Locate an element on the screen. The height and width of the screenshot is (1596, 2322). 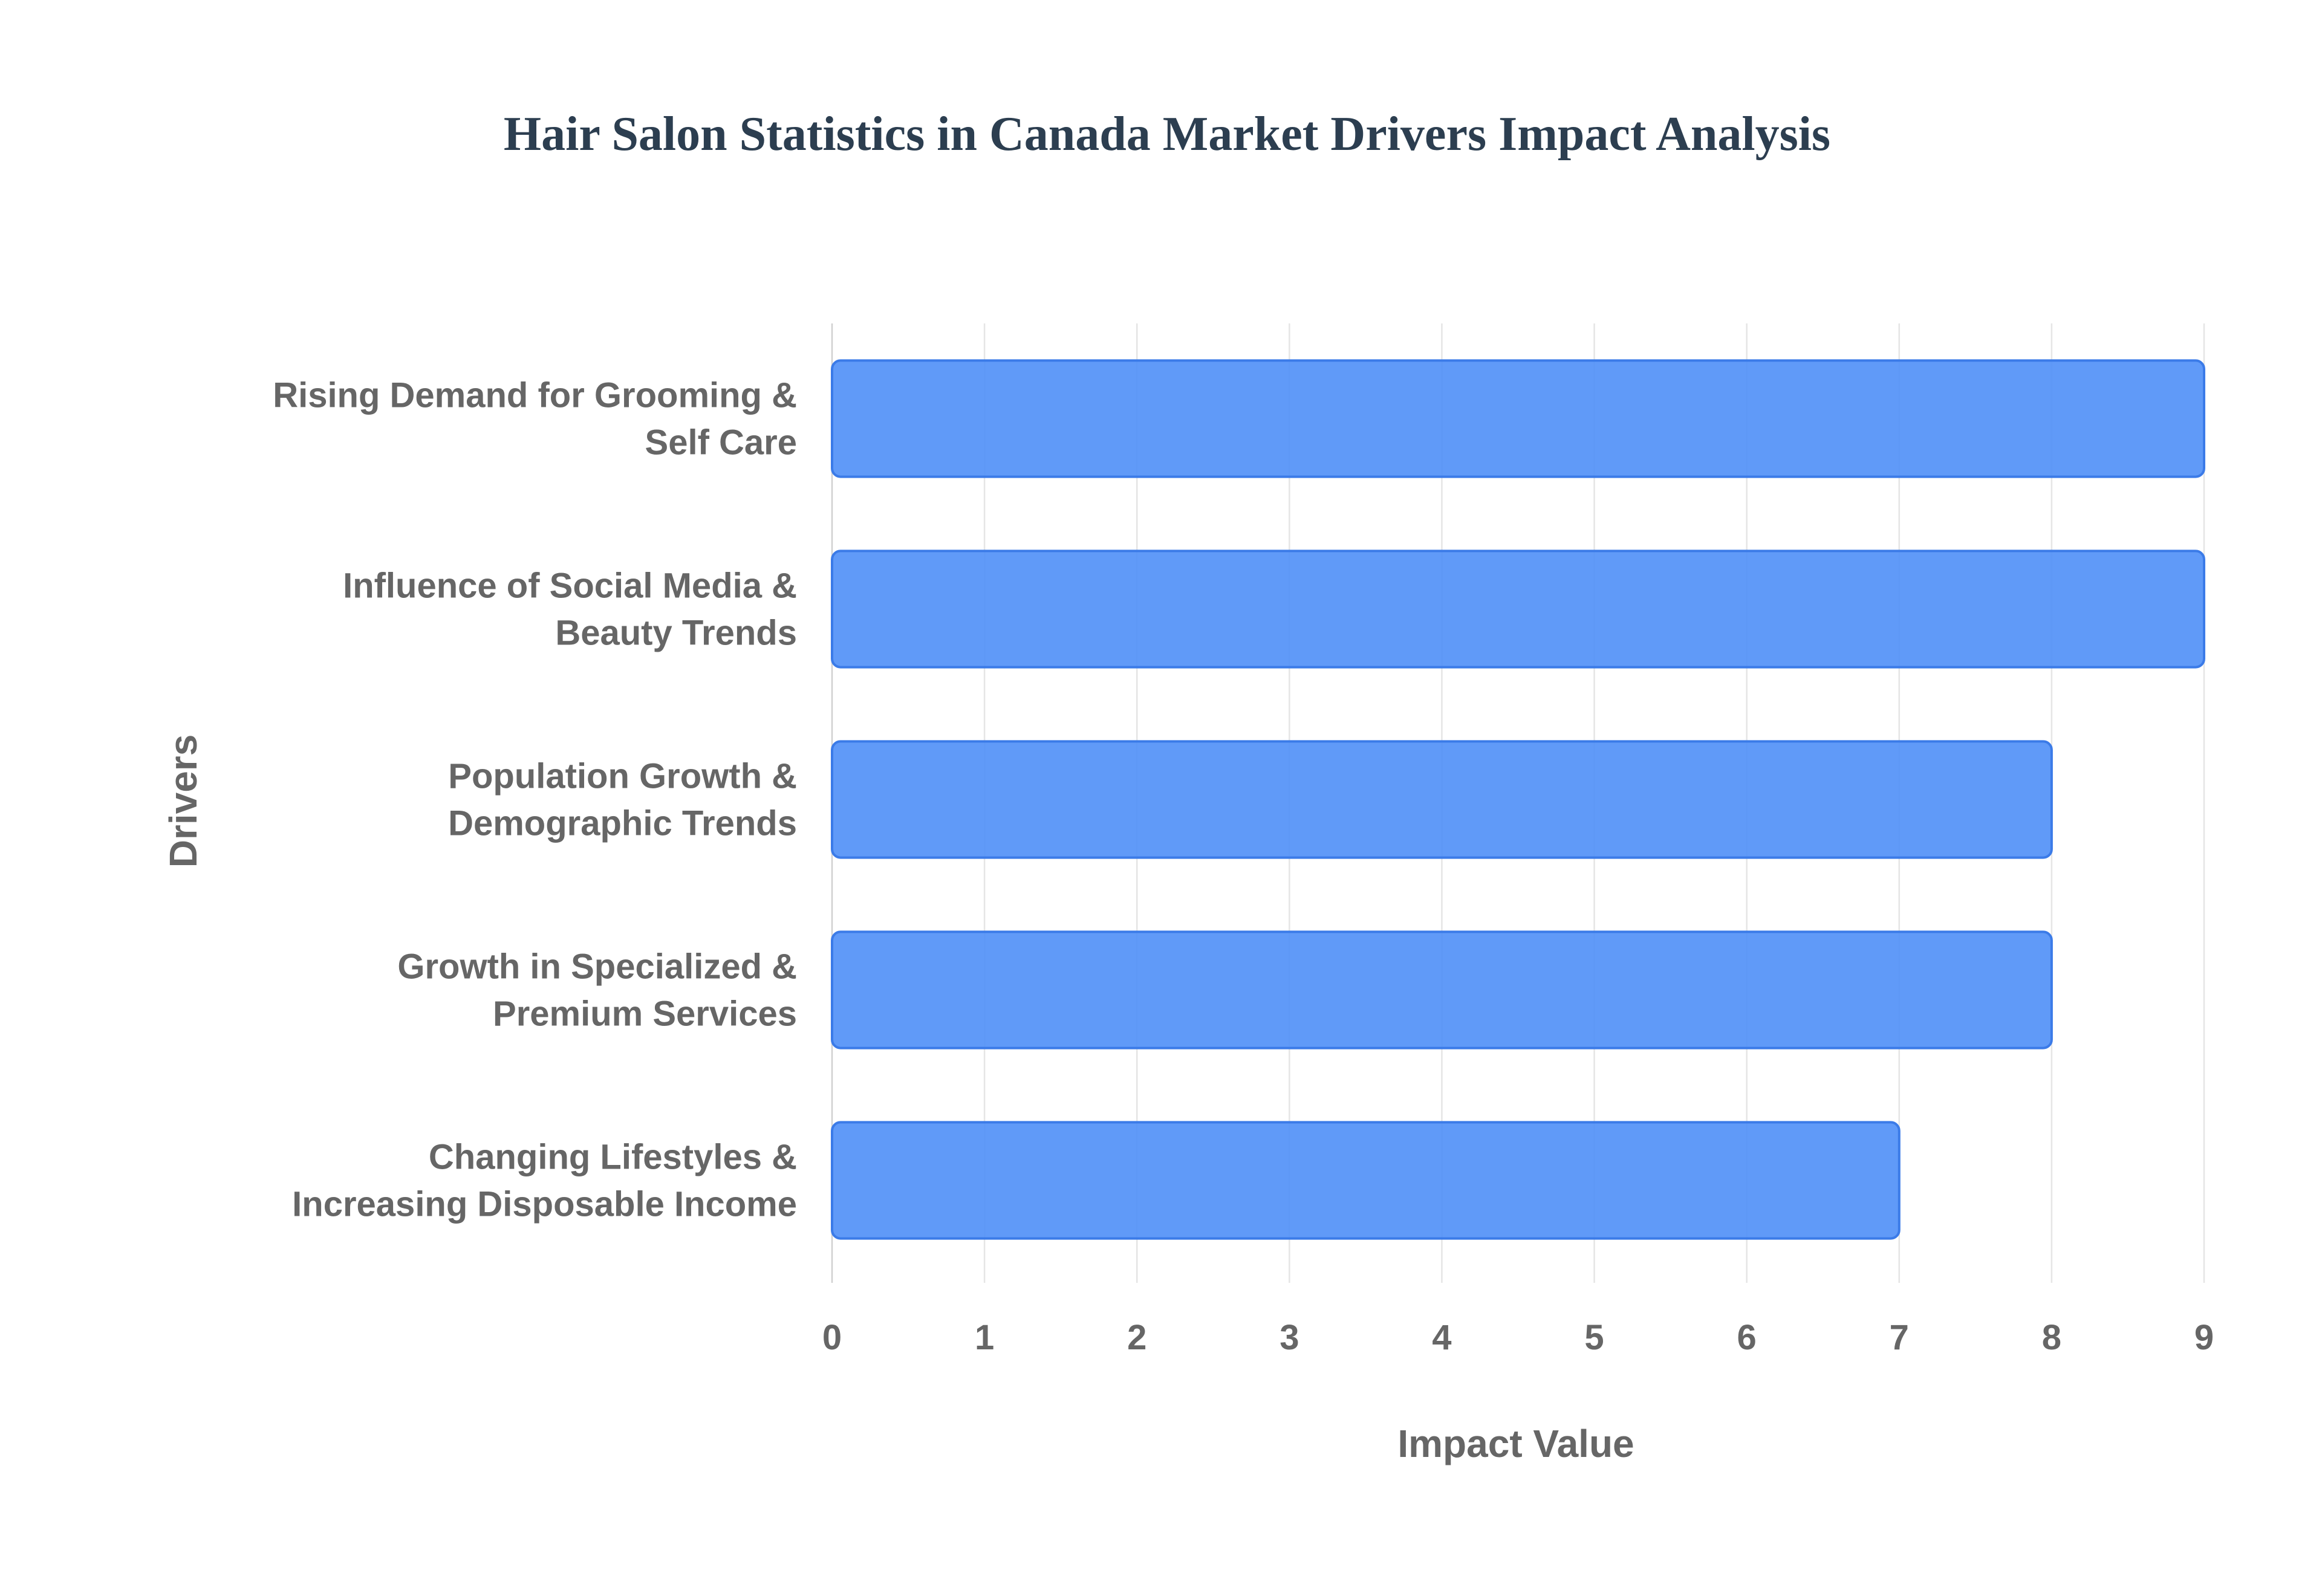
category-label-line: Demographic Trends is located at coordinates (622, 823).